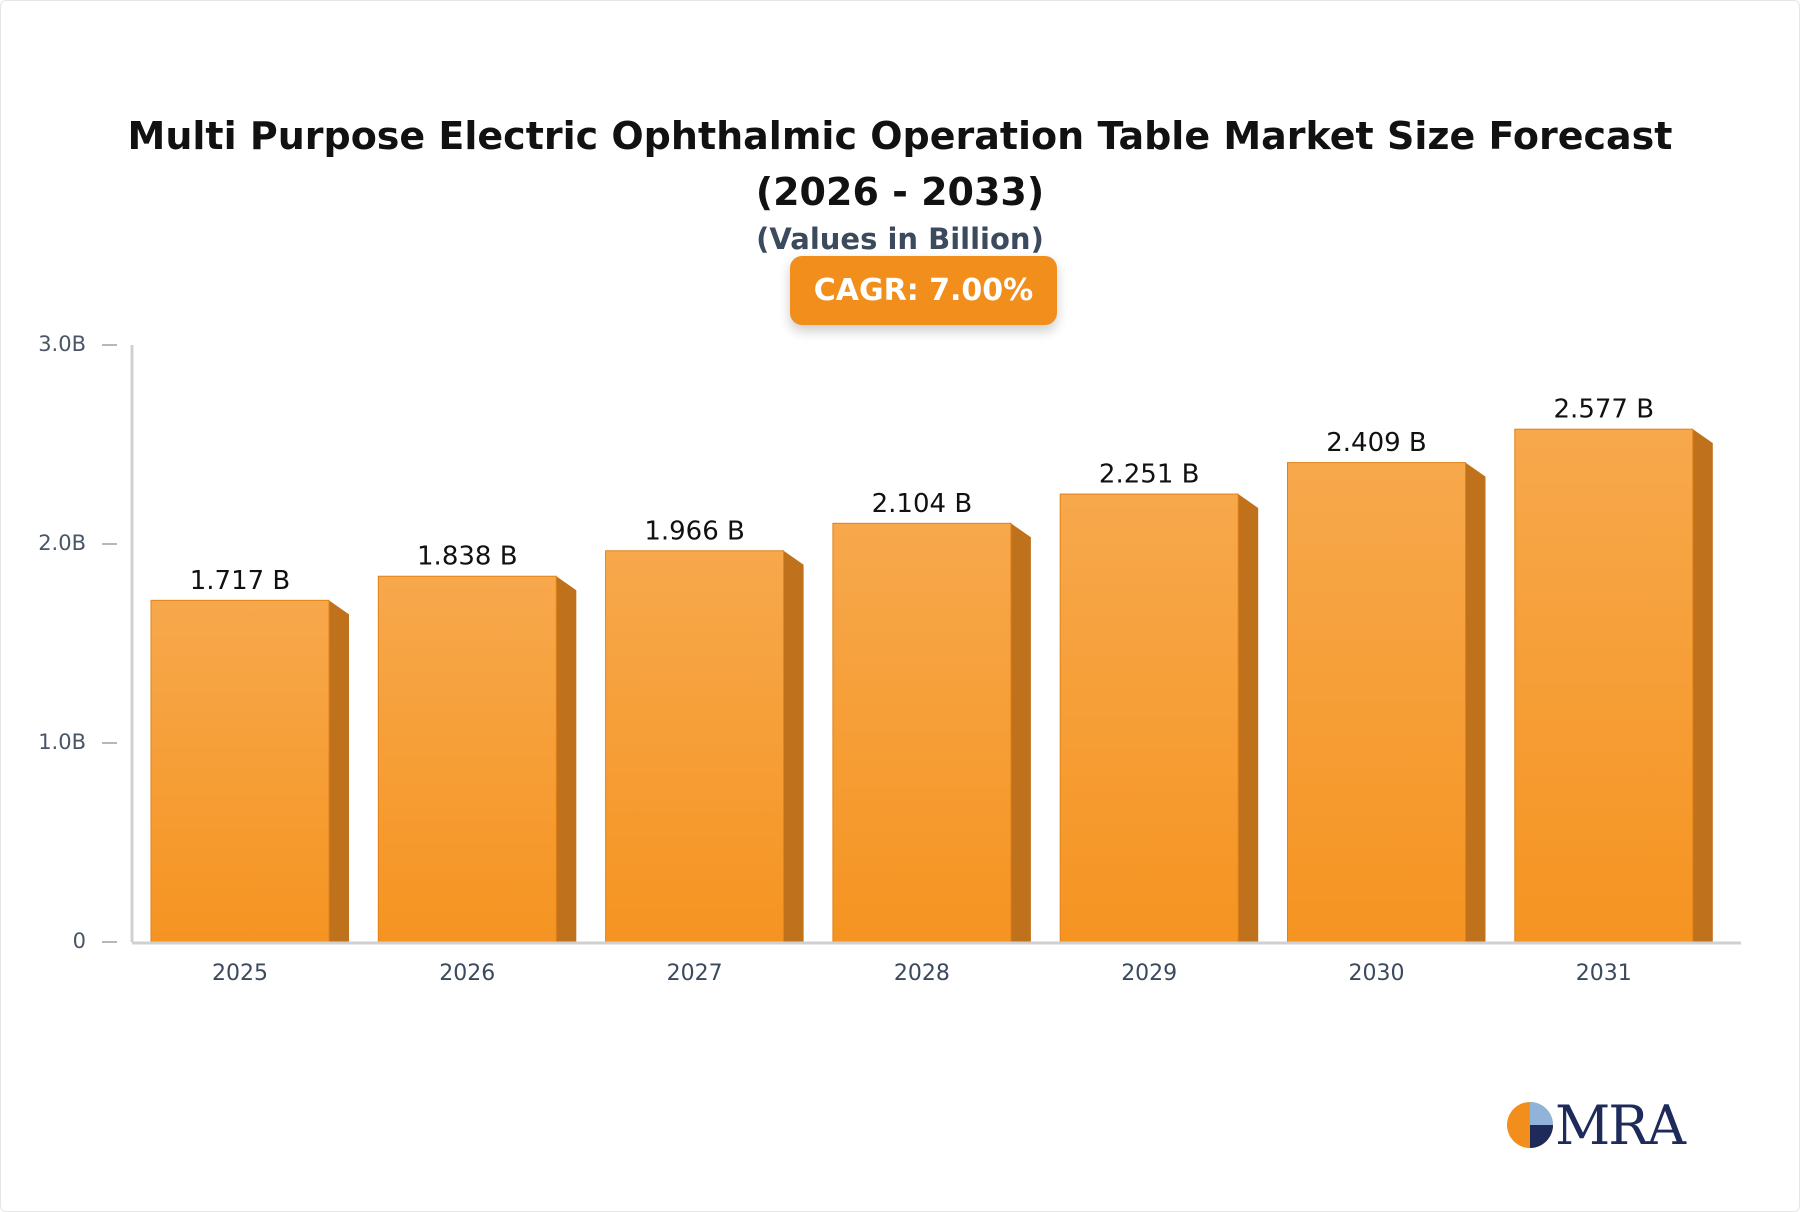 The height and width of the screenshot is (1212, 1800). What do you see at coordinates (1149, 475) in the screenshot?
I see `value-label: 2.251 B` at bounding box center [1149, 475].